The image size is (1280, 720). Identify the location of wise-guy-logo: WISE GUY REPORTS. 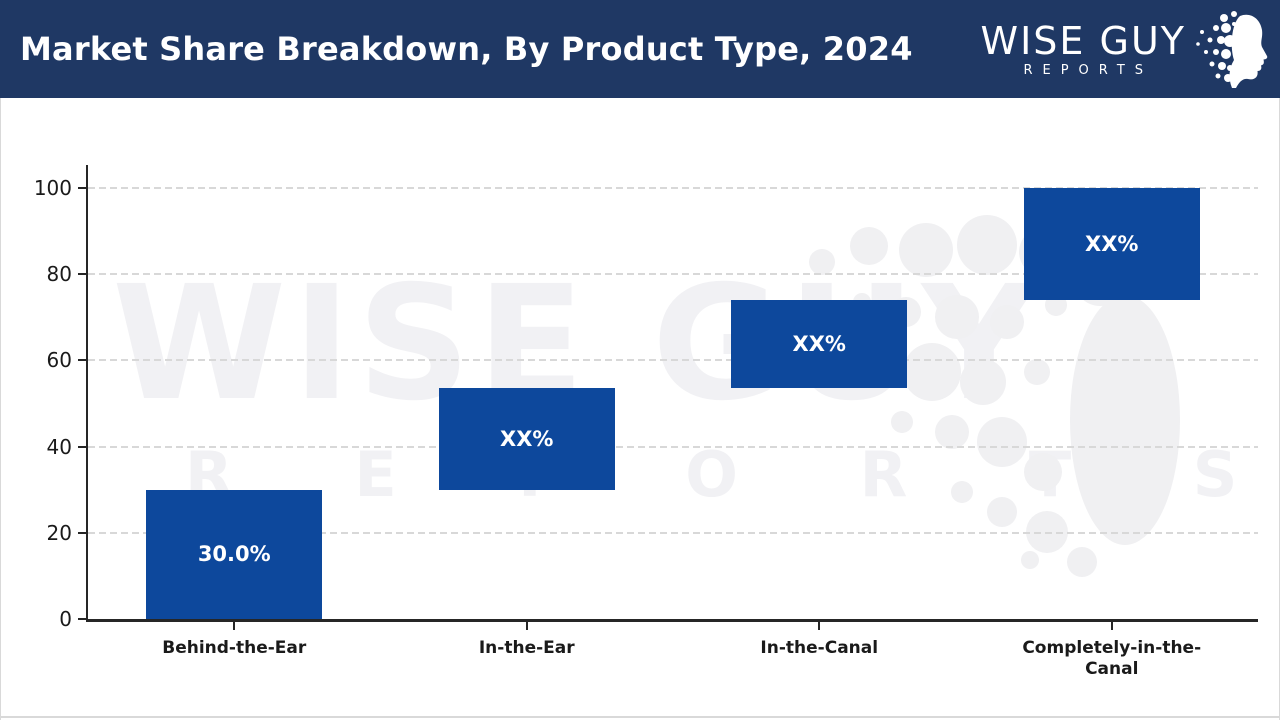
(1125, 50).